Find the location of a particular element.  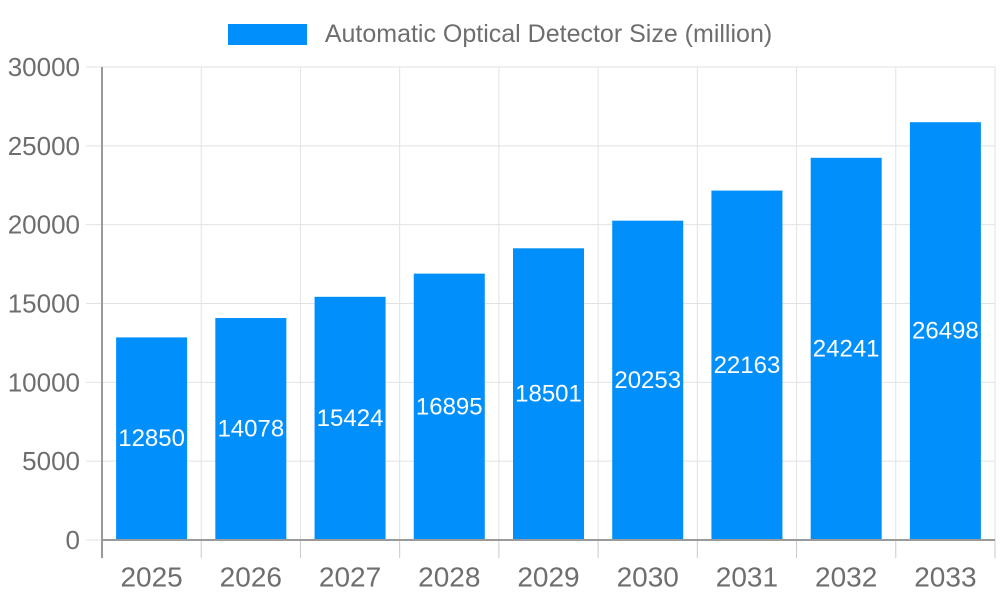

bar-value-label: 22163 is located at coordinates (747, 365).